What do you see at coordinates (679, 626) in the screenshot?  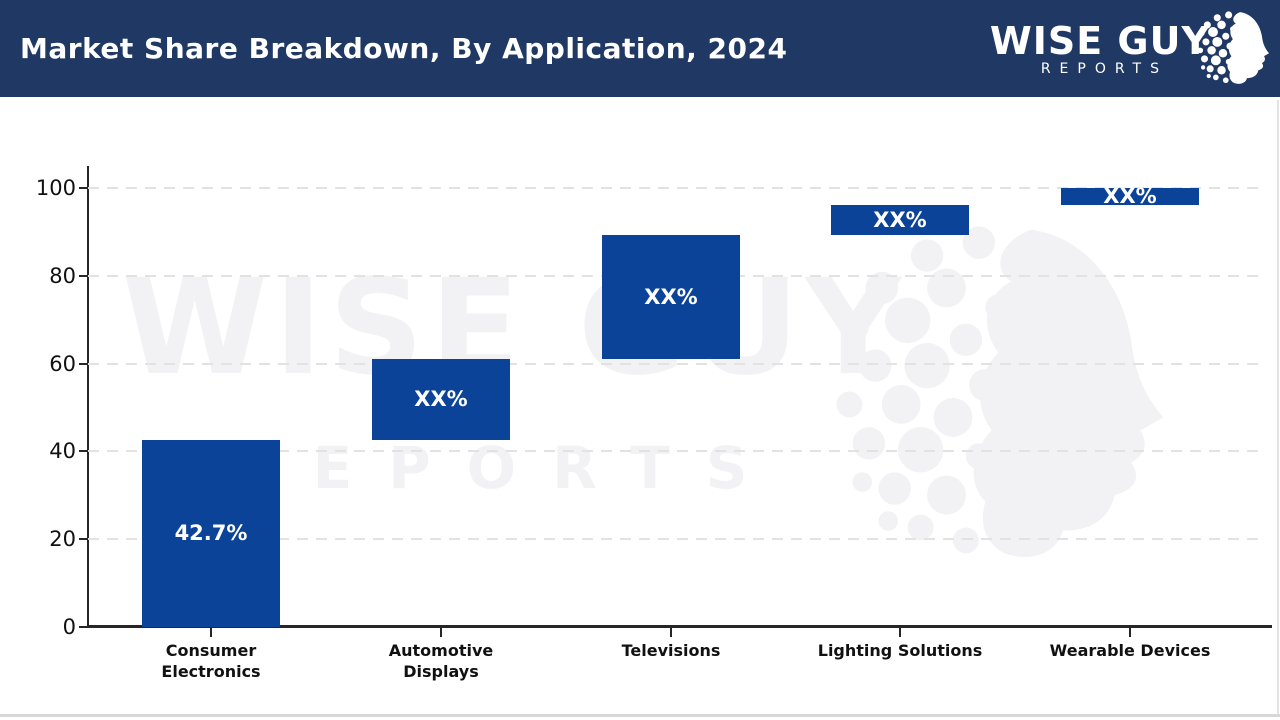 I see `x-axis` at bounding box center [679, 626].